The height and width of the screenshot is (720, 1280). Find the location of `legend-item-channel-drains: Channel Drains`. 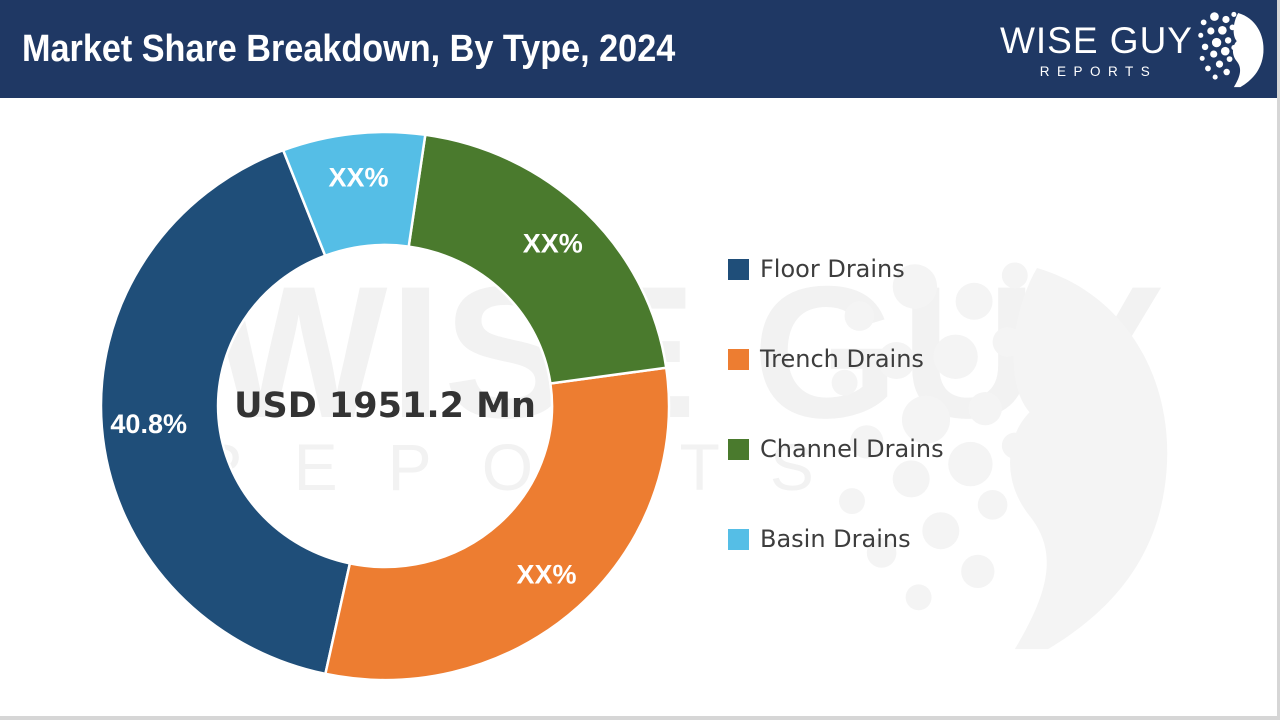

legend-item-channel-drains: Channel Drains is located at coordinates (836, 449).